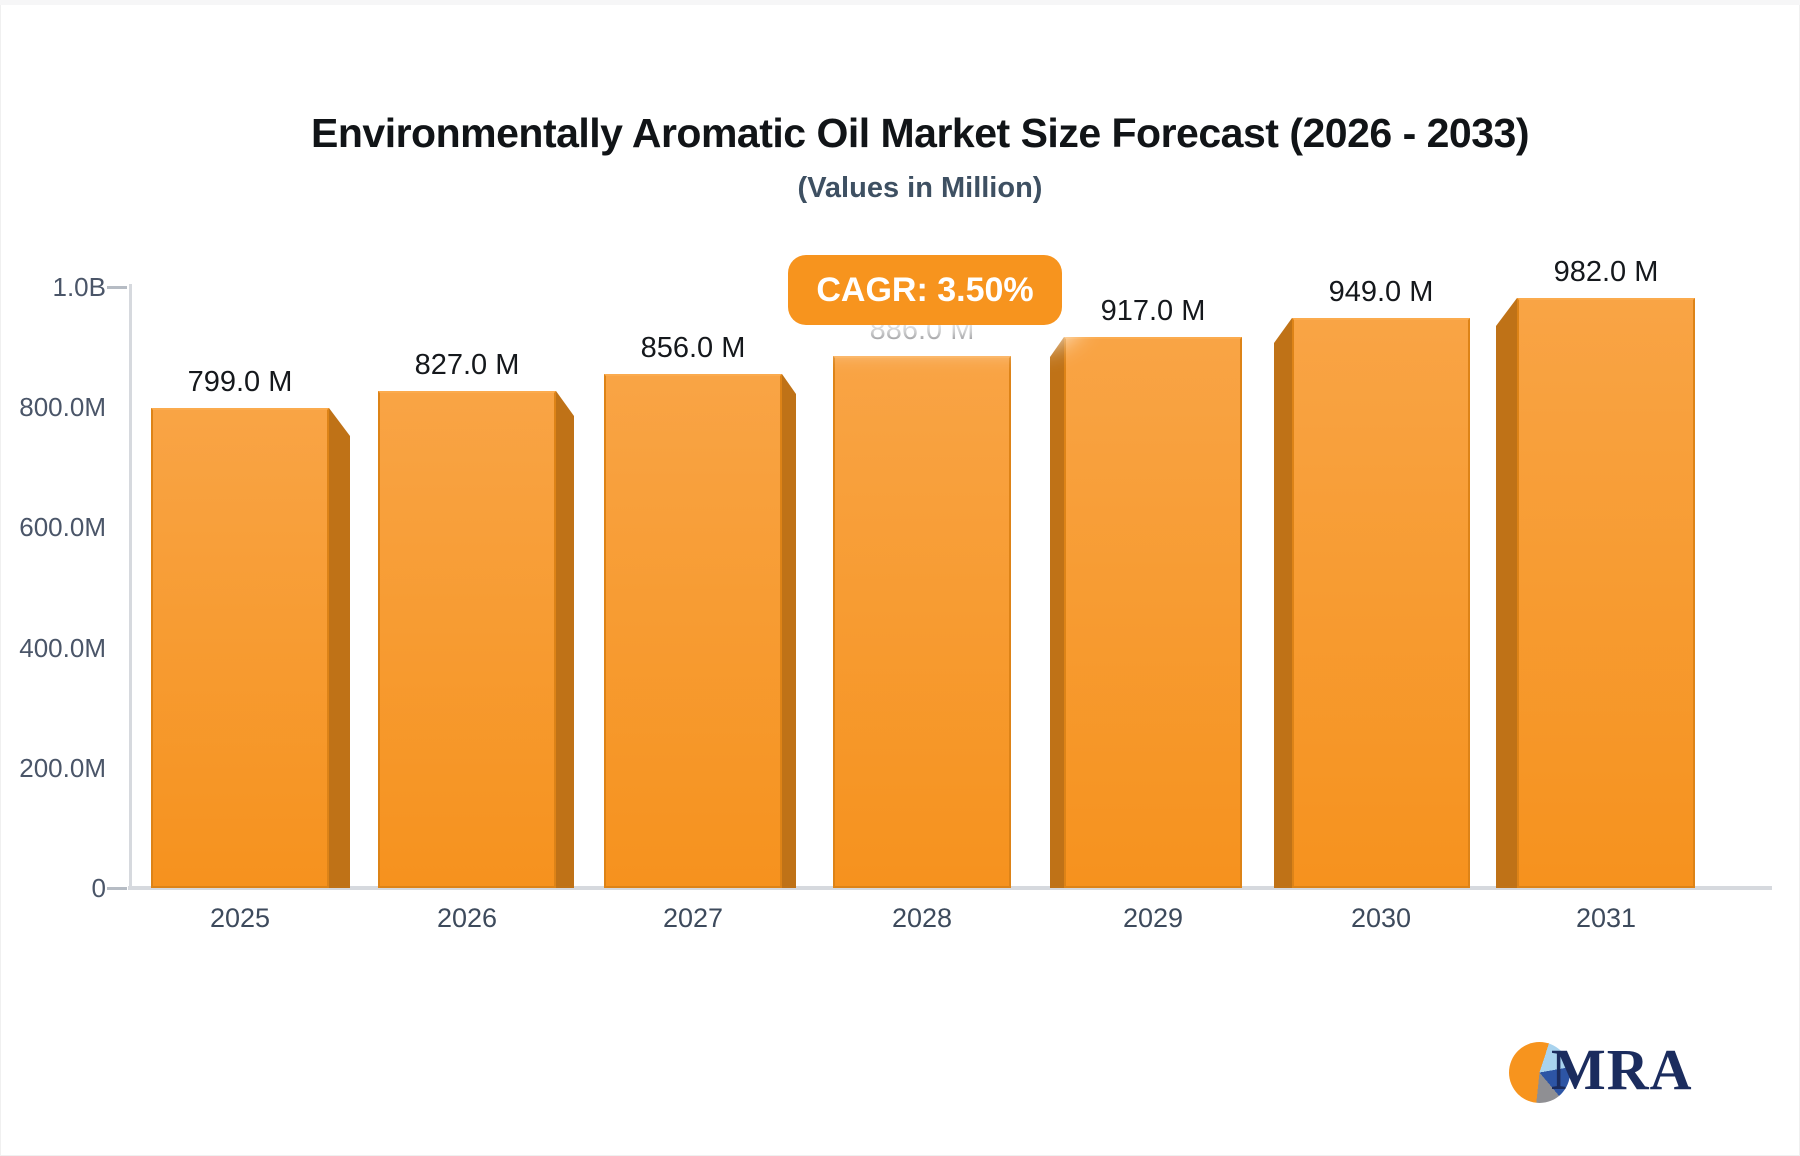 The width and height of the screenshot is (1800, 1156). What do you see at coordinates (1381, 918) in the screenshot?
I see `x-axis-label: 2030` at bounding box center [1381, 918].